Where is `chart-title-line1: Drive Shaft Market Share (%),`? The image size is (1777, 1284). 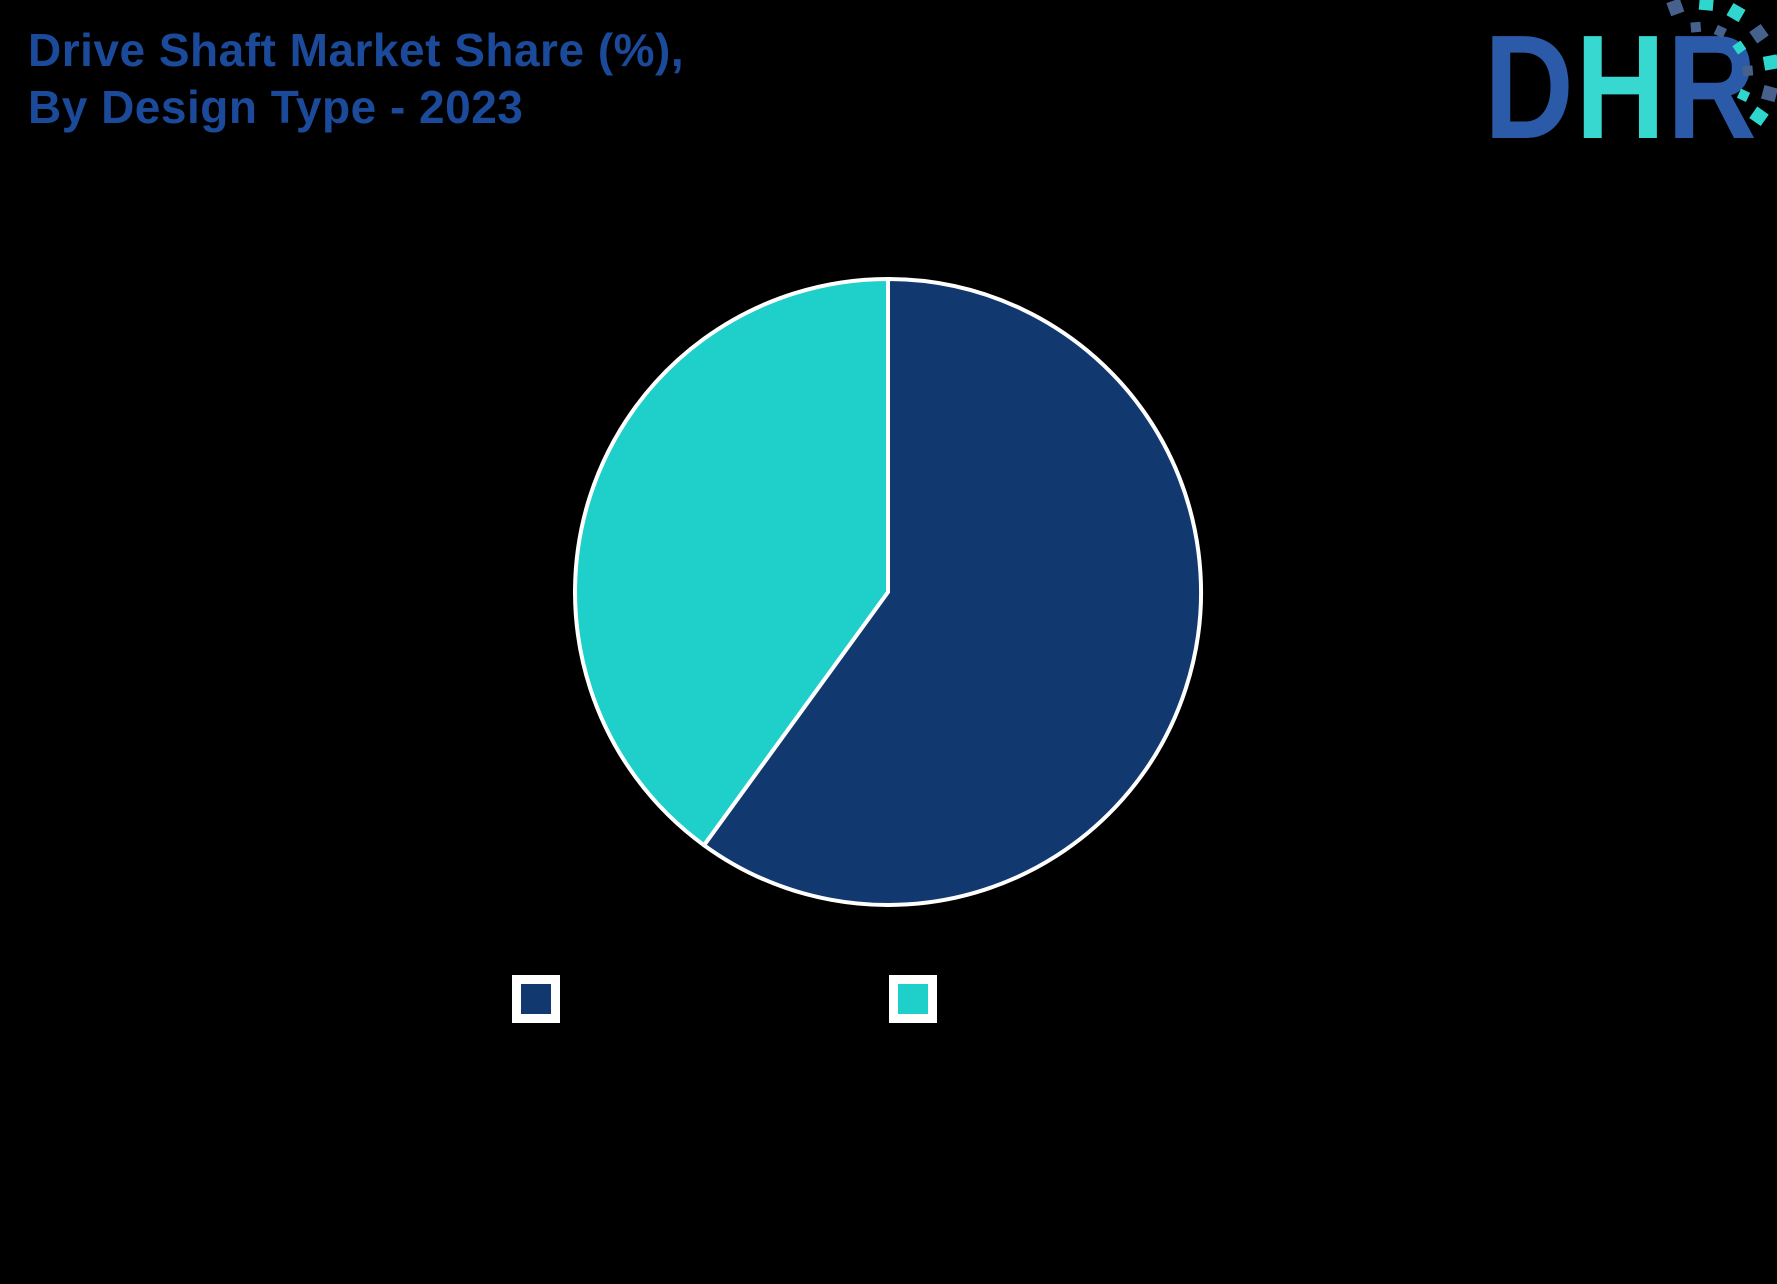 chart-title-line1: Drive Shaft Market Share (%), is located at coordinates (356, 50).